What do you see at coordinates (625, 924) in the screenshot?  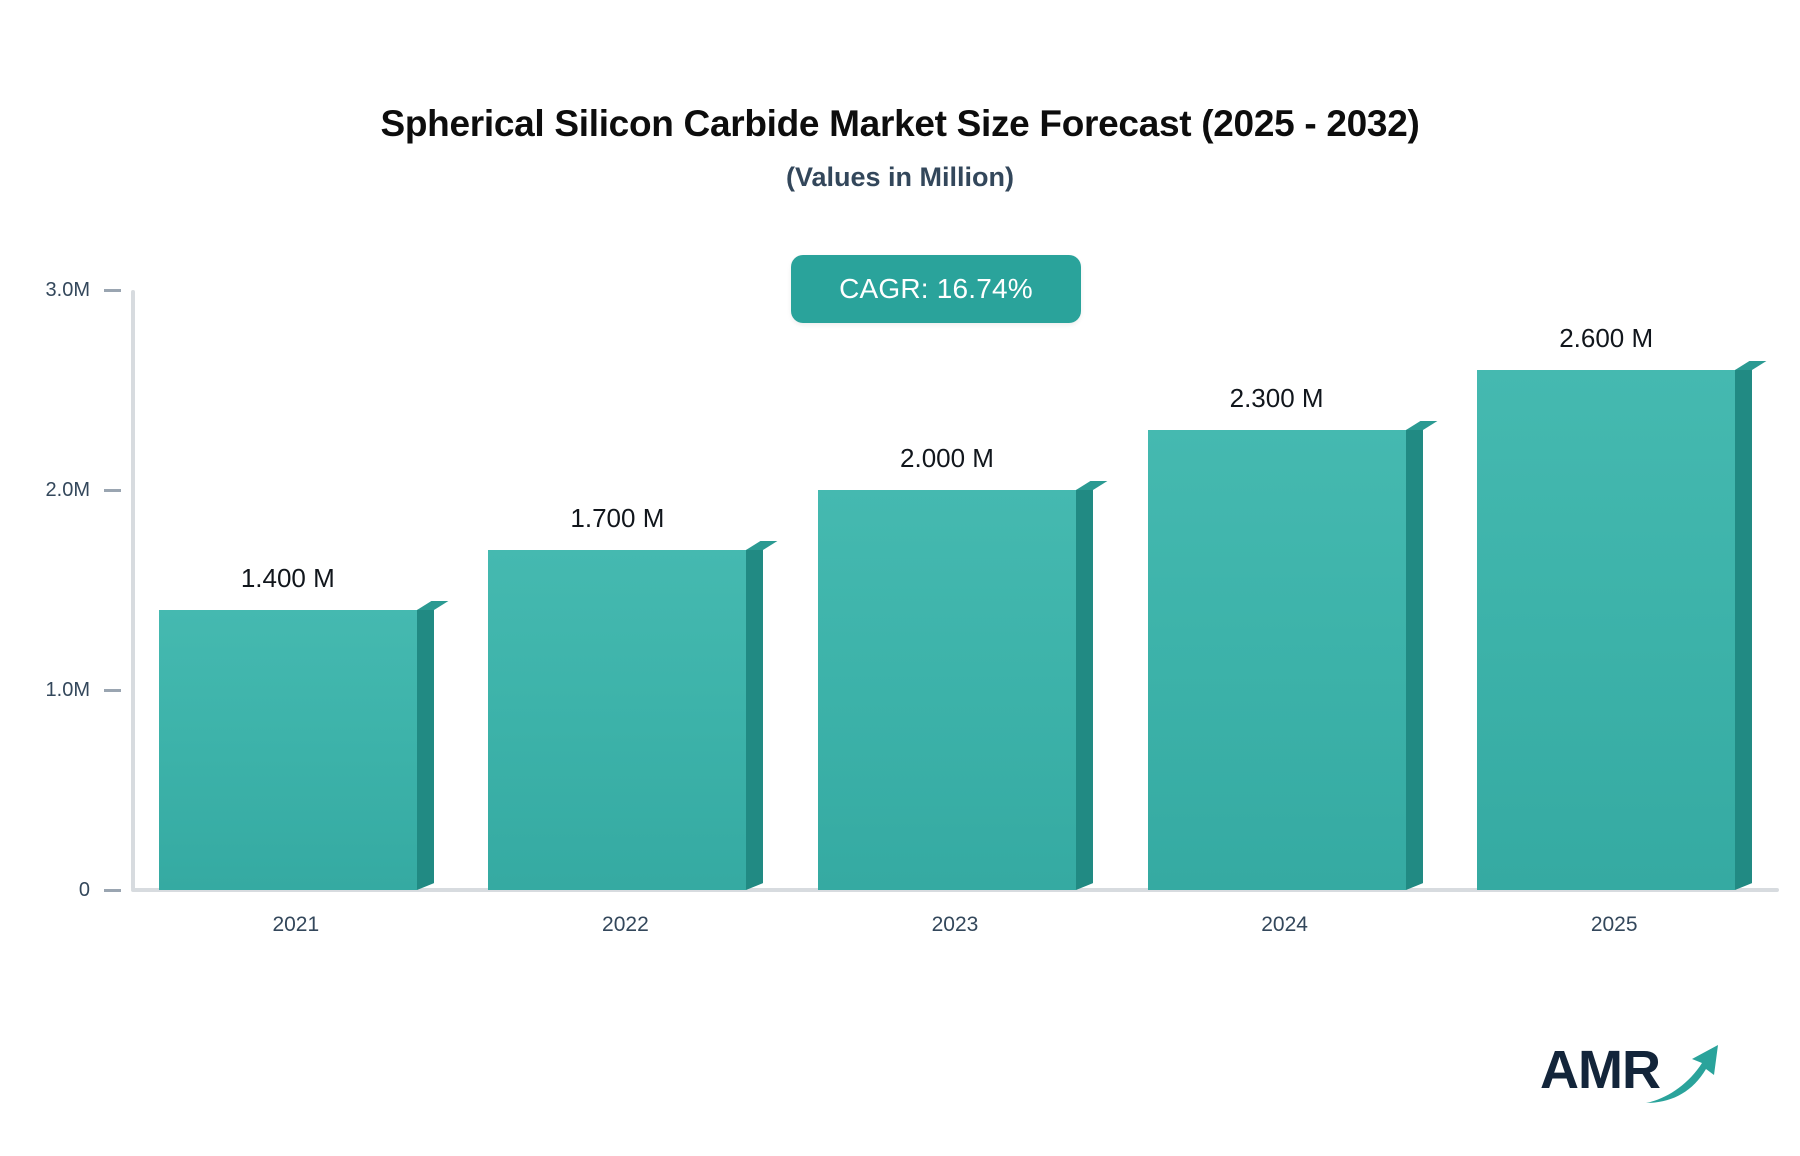 I see `x-axis-tick-label: 2022` at bounding box center [625, 924].